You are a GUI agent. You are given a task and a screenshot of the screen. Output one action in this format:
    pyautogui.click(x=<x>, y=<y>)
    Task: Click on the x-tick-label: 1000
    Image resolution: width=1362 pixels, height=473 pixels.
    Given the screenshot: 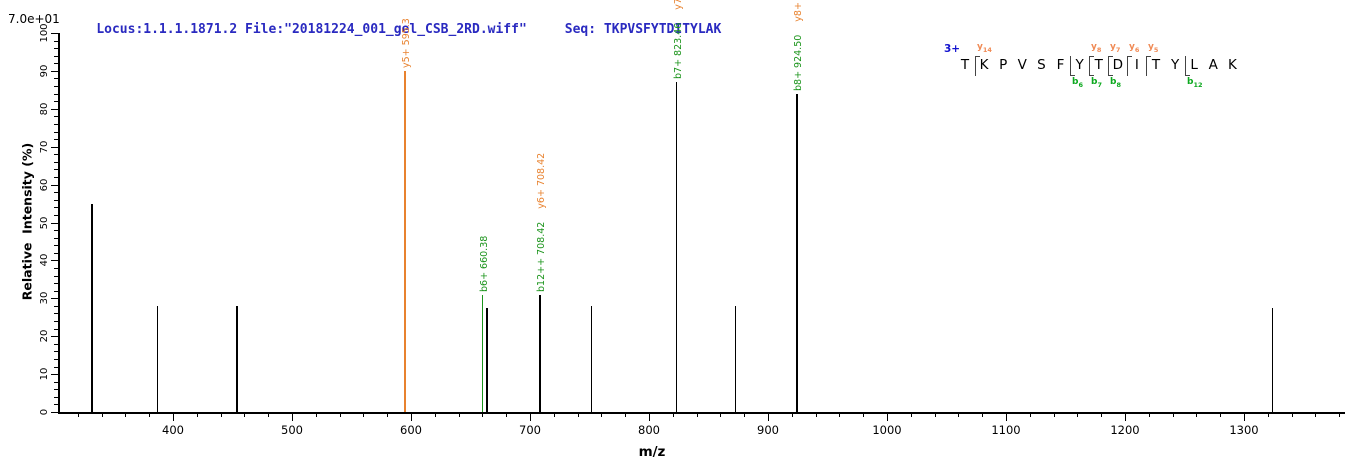 What is the action you would take?
    pyautogui.click(x=887, y=430)
    